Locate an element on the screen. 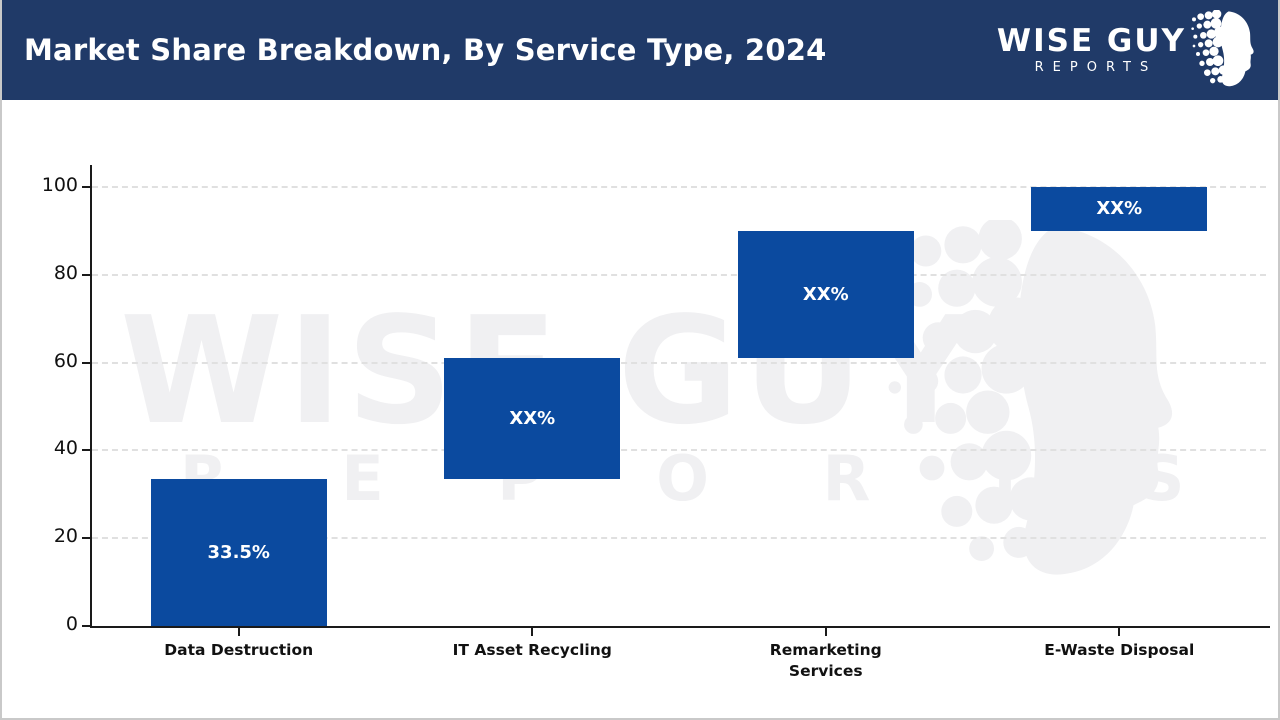 The image size is (1280, 720). logo-subtext: REPORTS is located at coordinates (1096, 67).